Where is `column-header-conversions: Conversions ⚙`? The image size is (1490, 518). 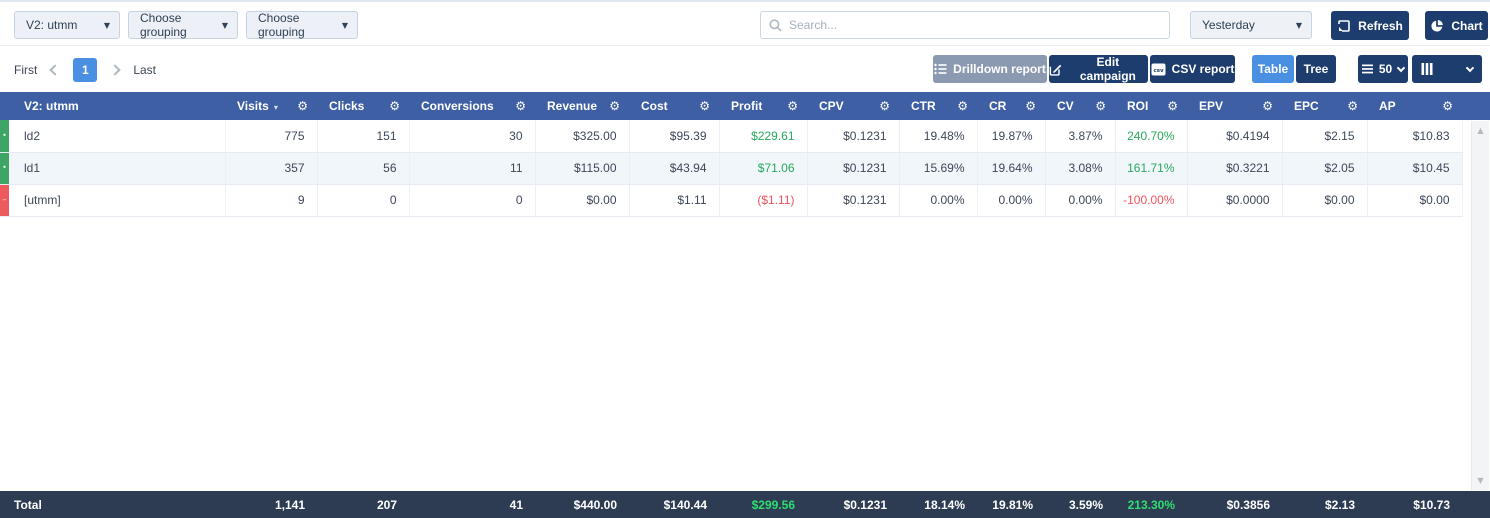
column-header-conversions: Conversions ⚙ is located at coordinates (473, 106).